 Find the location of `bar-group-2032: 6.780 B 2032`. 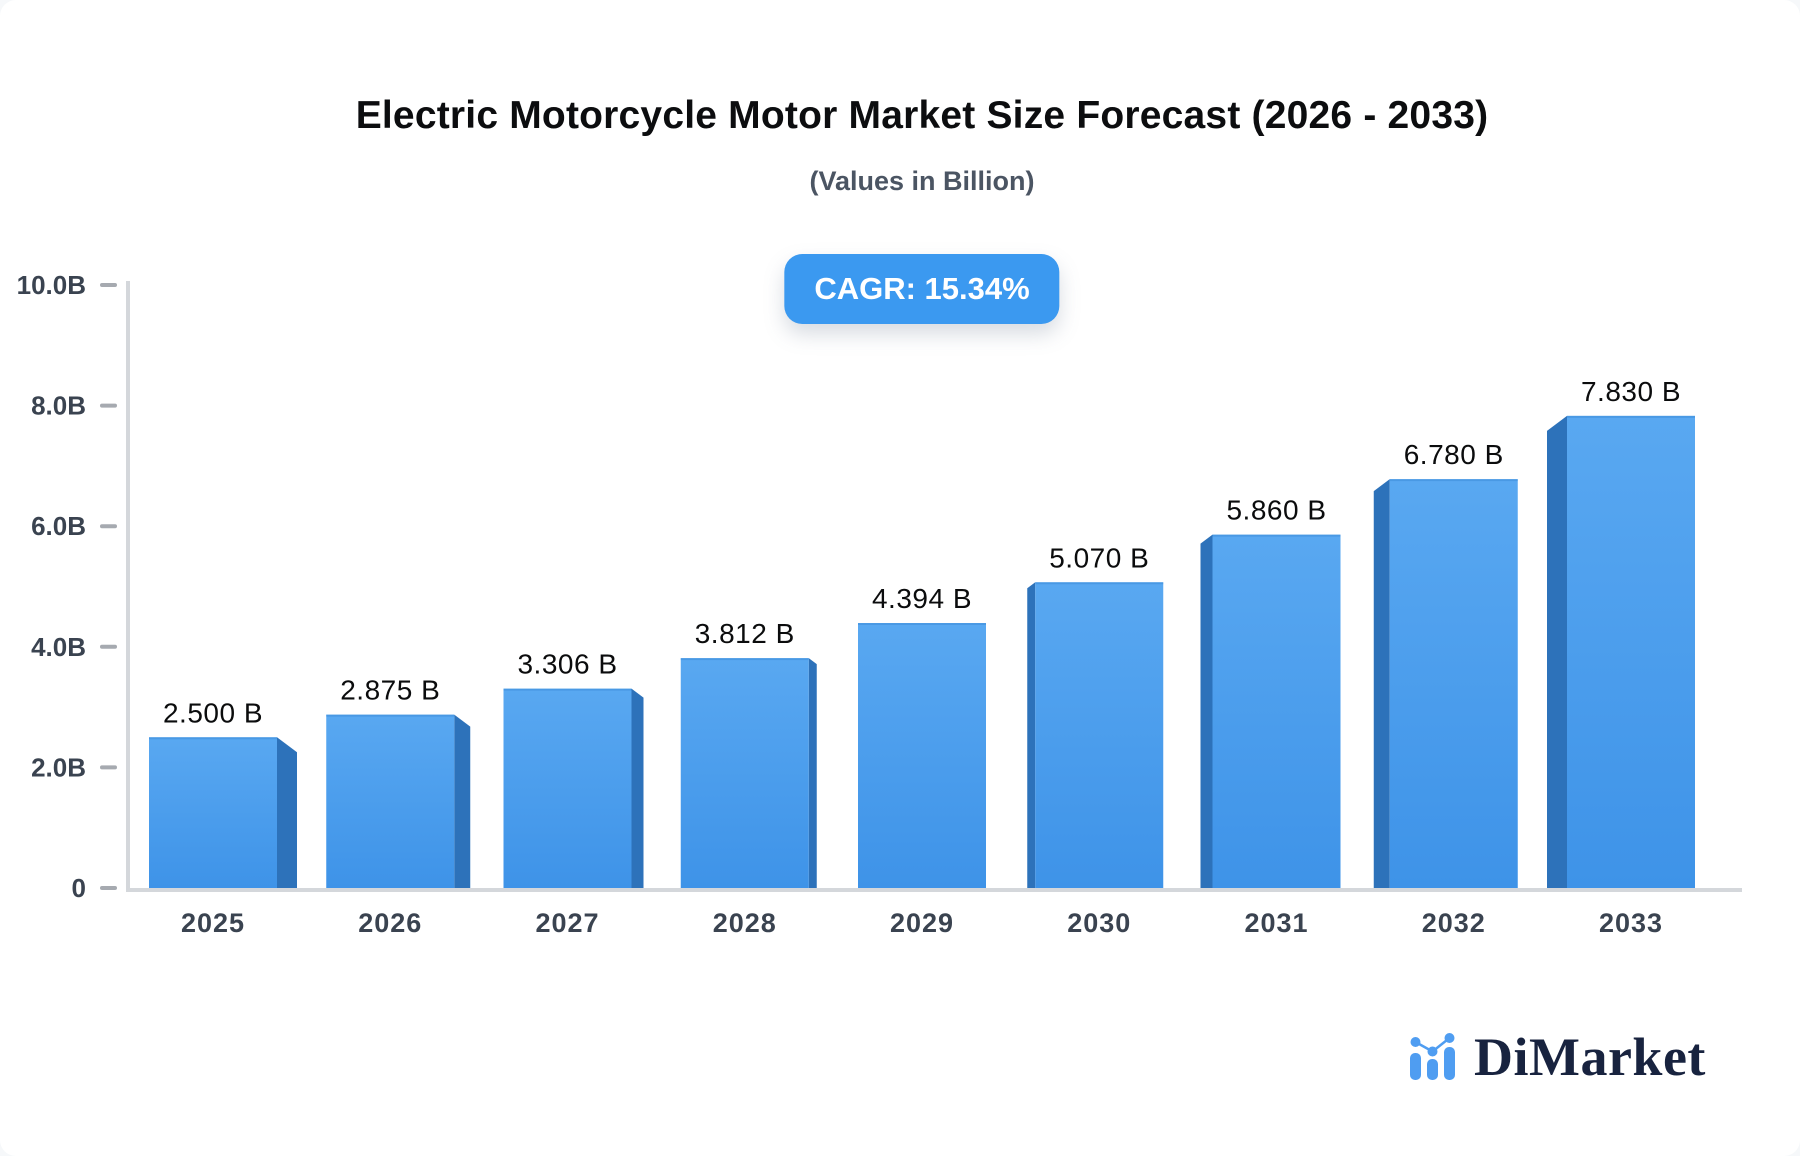

bar-group-2032: 6.780 B 2032 is located at coordinates (1445, 688).